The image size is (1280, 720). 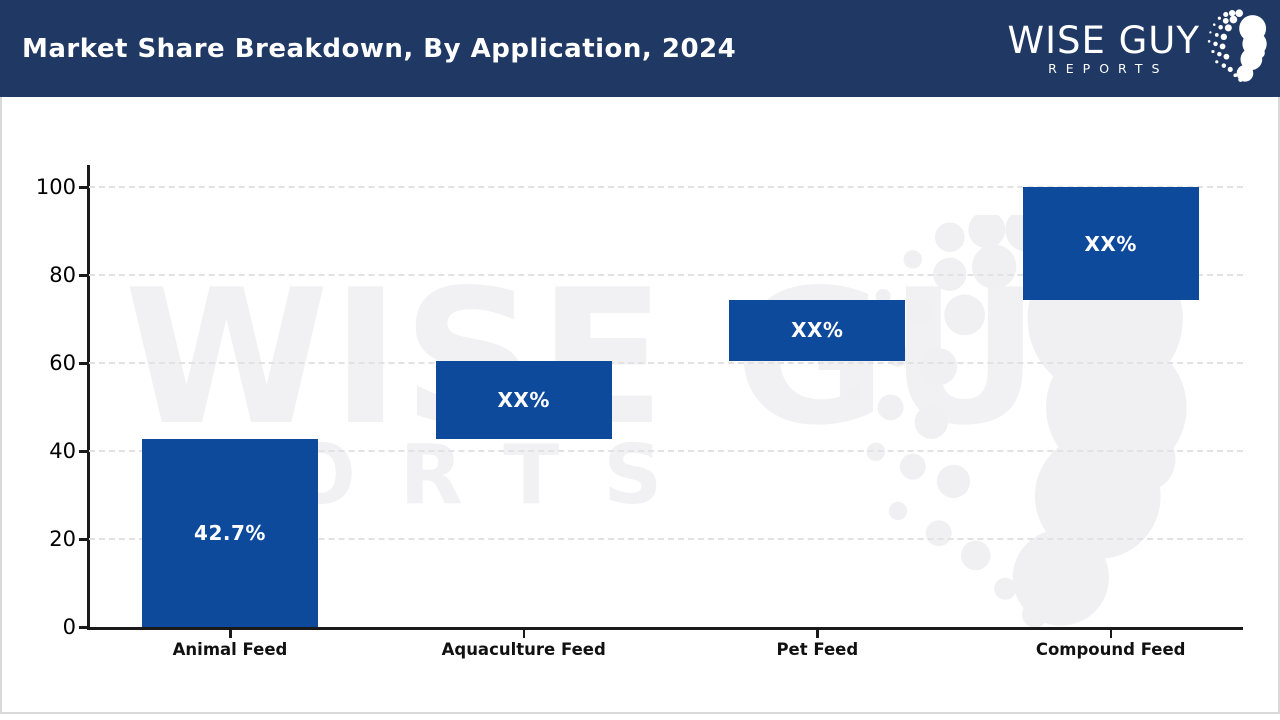 I want to click on brand-wordmark-group: WISE GUY REPORTS, so click(x=1104, y=49).